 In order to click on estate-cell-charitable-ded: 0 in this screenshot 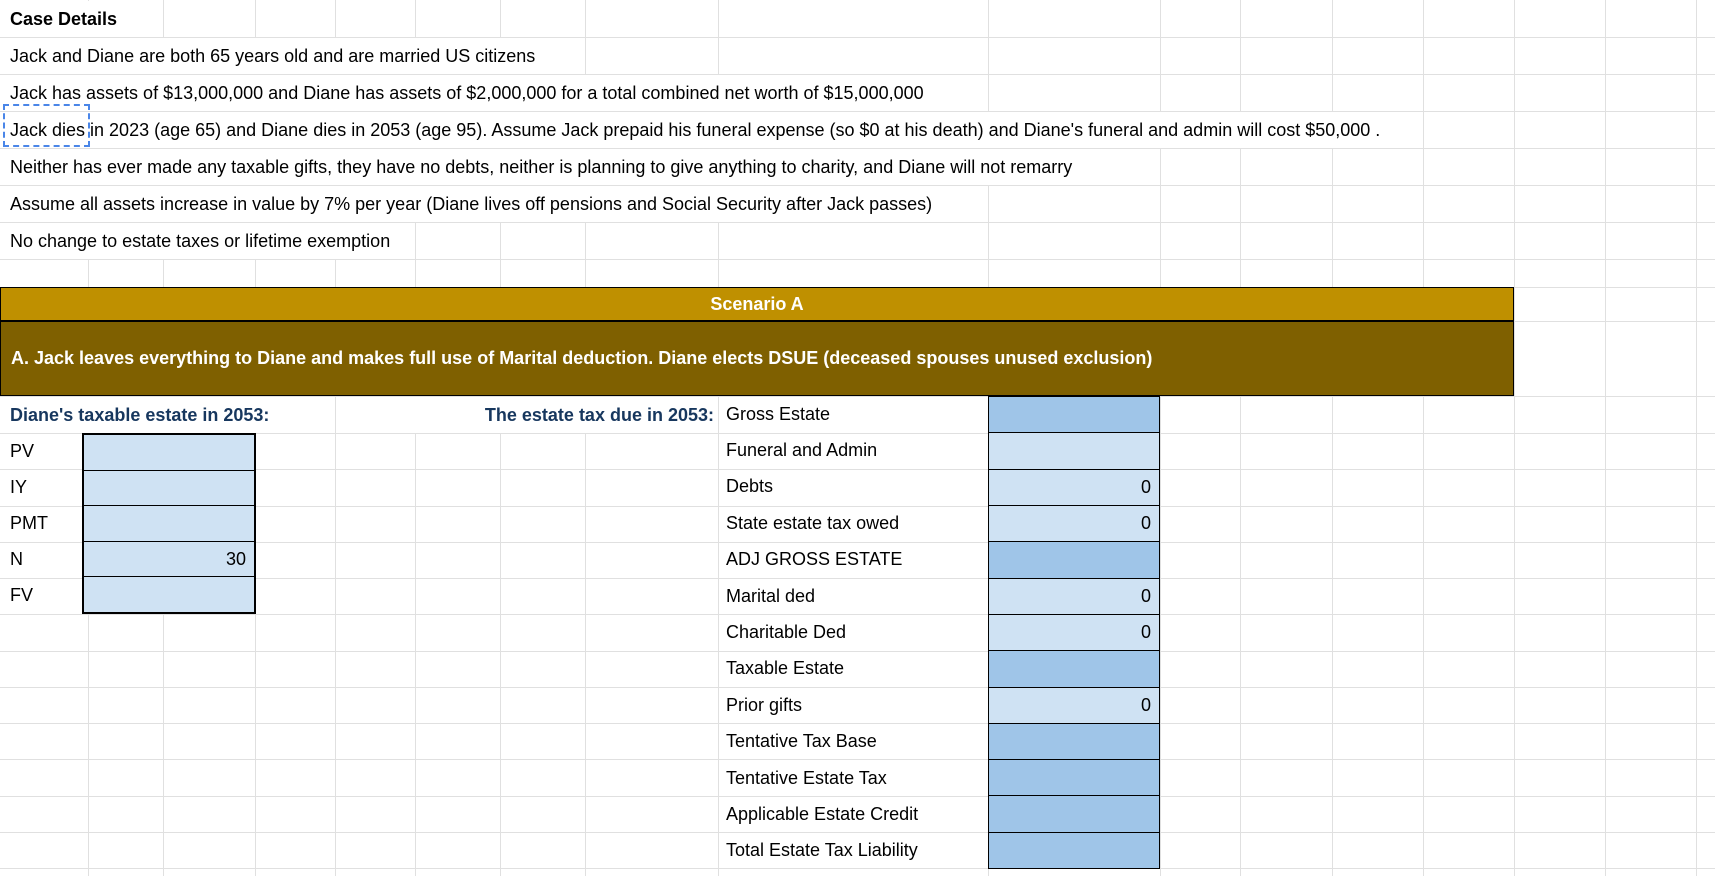, I will do `click(1074, 633)`.